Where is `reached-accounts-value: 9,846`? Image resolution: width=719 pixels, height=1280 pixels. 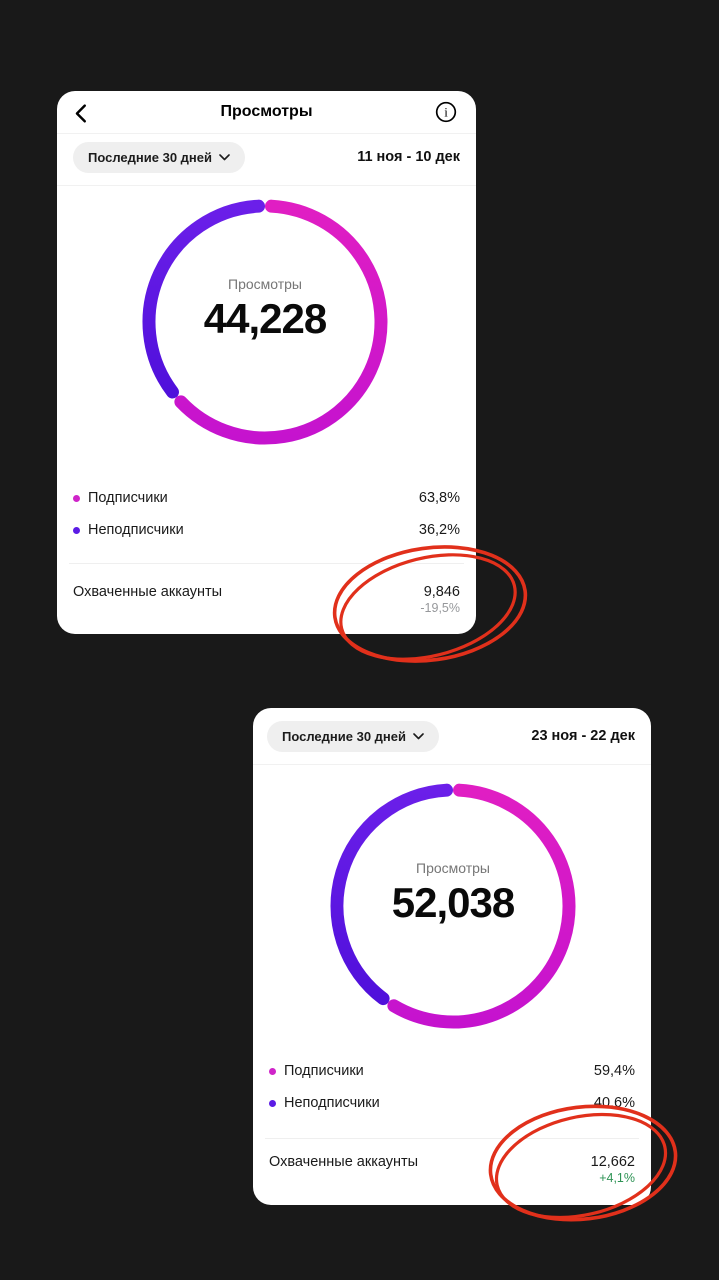 reached-accounts-value: 9,846 is located at coordinates (441, 592).